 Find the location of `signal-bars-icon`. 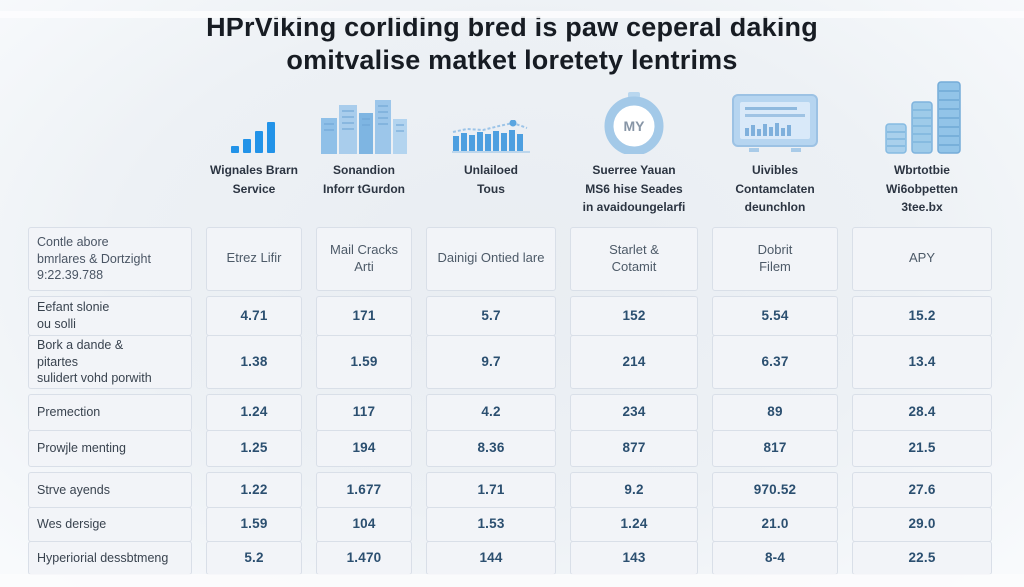

signal-bars-icon is located at coordinates (254, 122).